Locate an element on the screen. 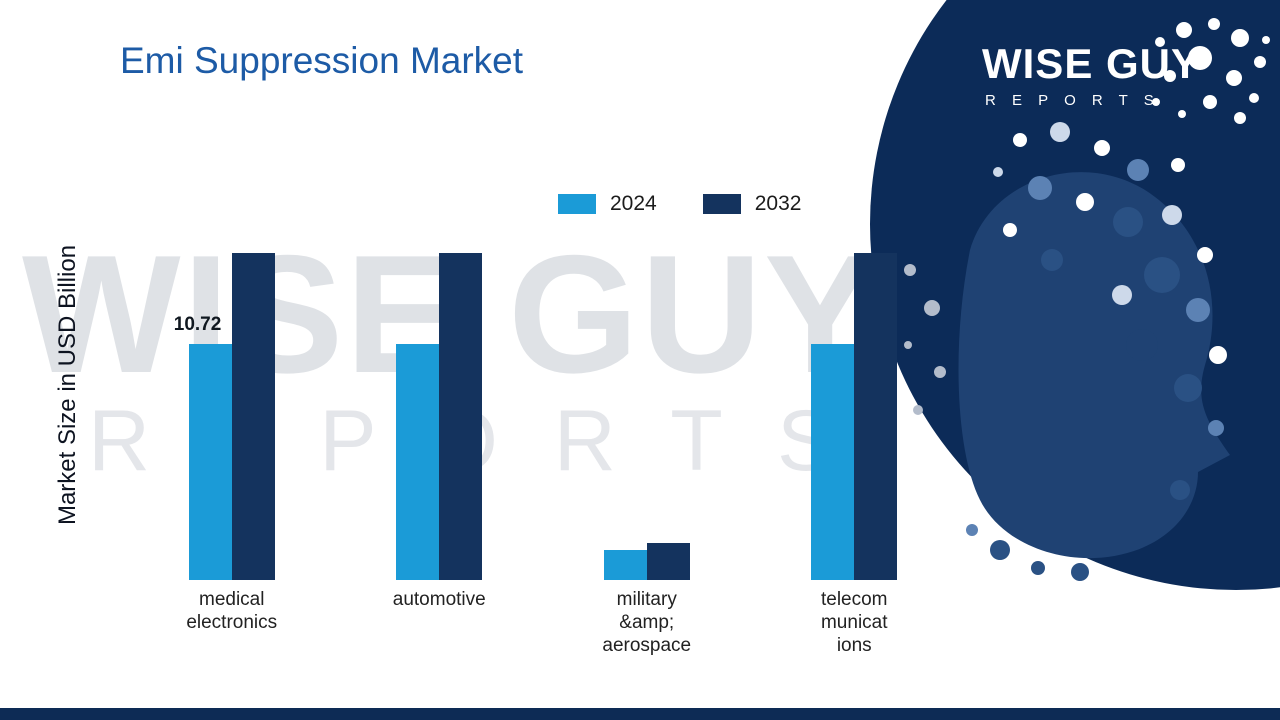  bar-value-label: 10.72 is located at coordinates (197, 325).